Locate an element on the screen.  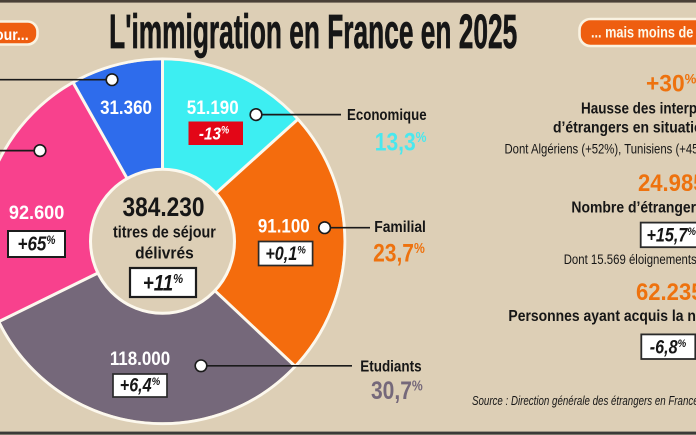
svg-text: 31.360 is located at coordinates (126, 107).